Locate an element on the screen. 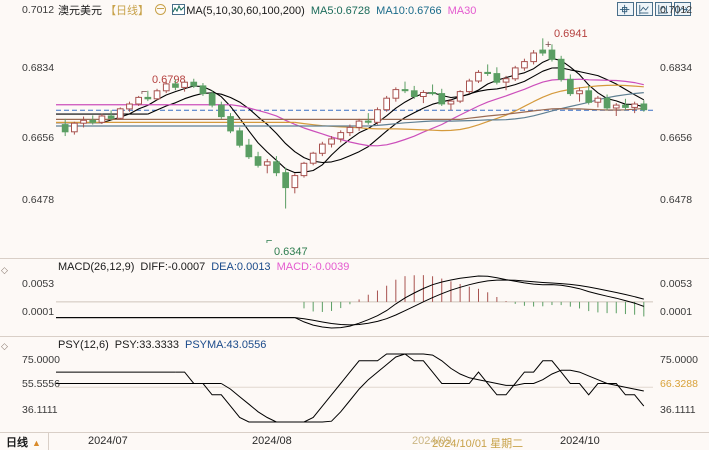  psy-collapse-caret: ◇ is located at coordinates (4, 346).